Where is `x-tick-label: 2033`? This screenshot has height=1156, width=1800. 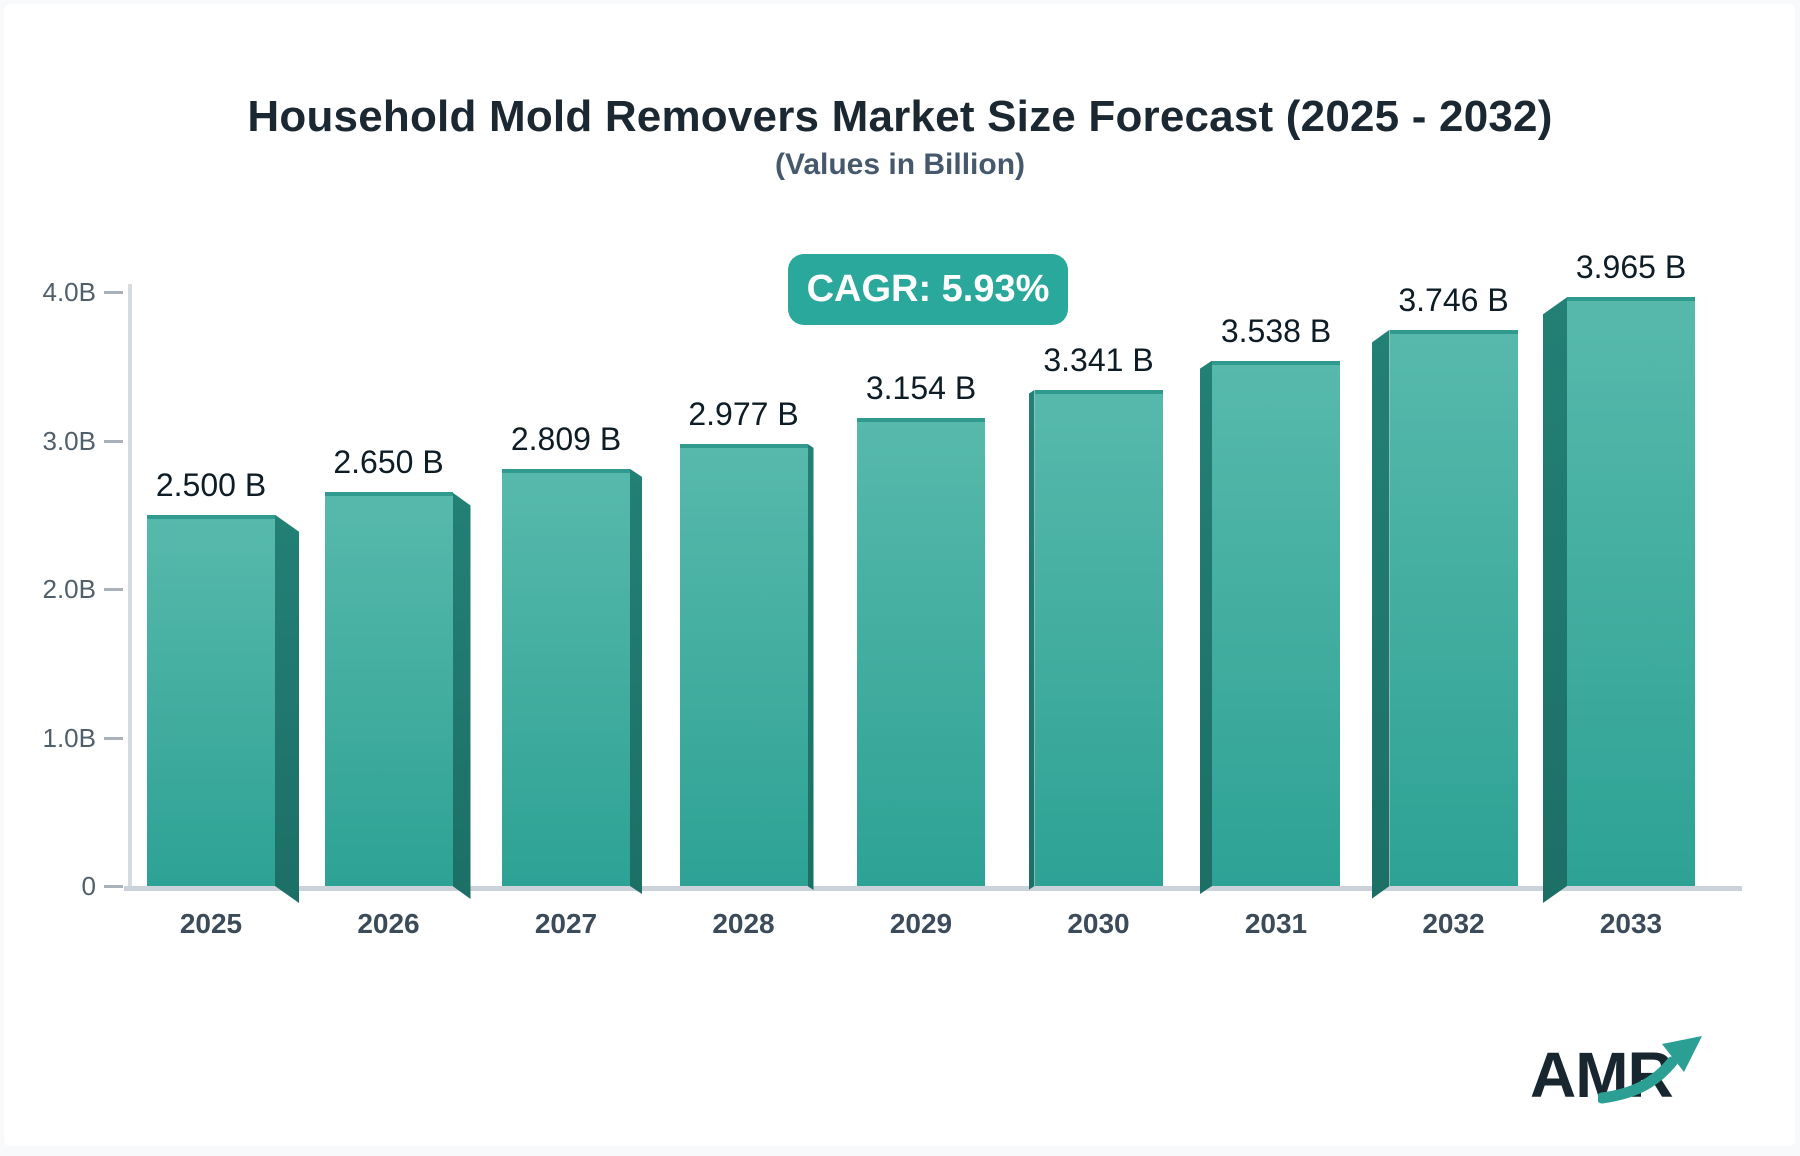
x-tick-label: 2033 is located at coordinates (1631, 923).